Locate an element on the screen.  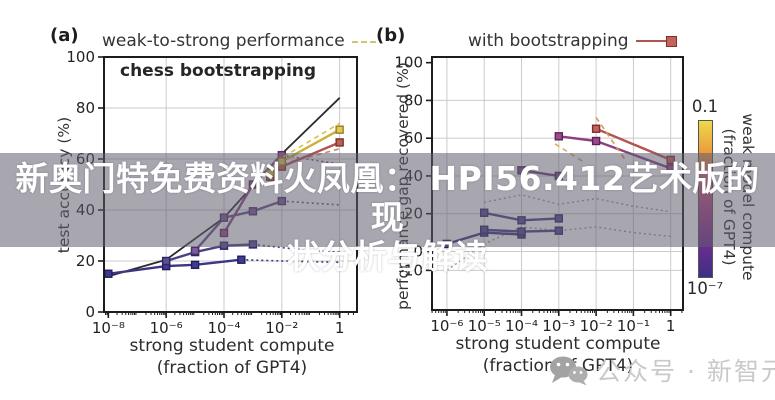
svg-text: 10⁻⁸ is located at coordinates (108, 328).